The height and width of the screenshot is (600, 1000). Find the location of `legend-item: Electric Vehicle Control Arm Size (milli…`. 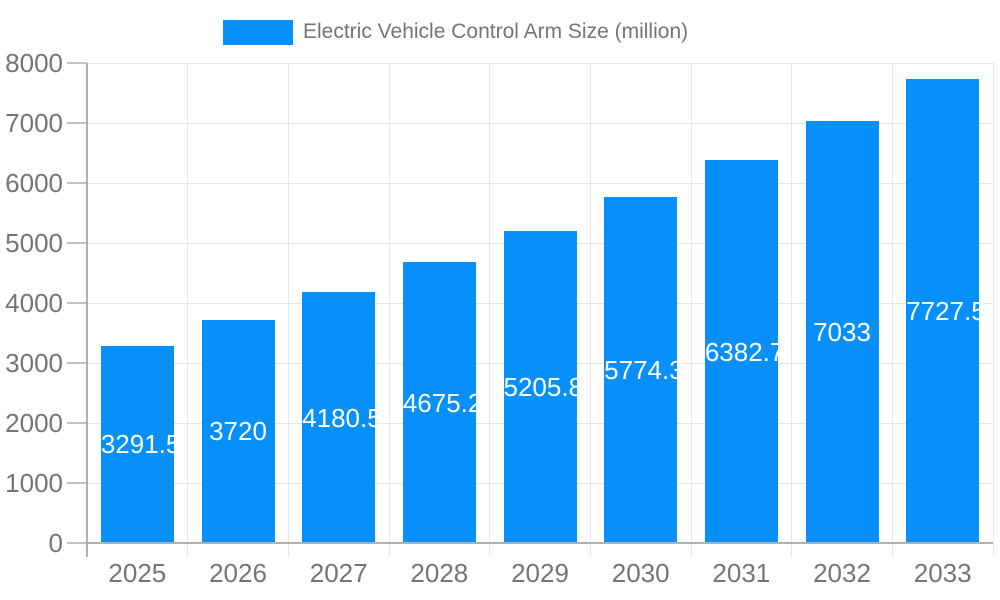

legend-item: Electric Vehicle Control Arm Size (milli… is located at coordinates (455, 32).